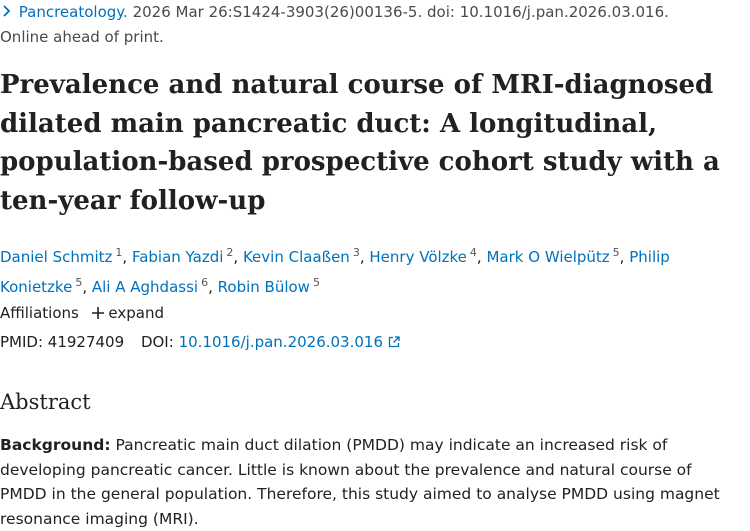 The height and width of the screenshot is (531, 750). Describe the element at coordinates (145, 287) in the screenshot. I see `author-name: Ali A Aghdassi` at that location.